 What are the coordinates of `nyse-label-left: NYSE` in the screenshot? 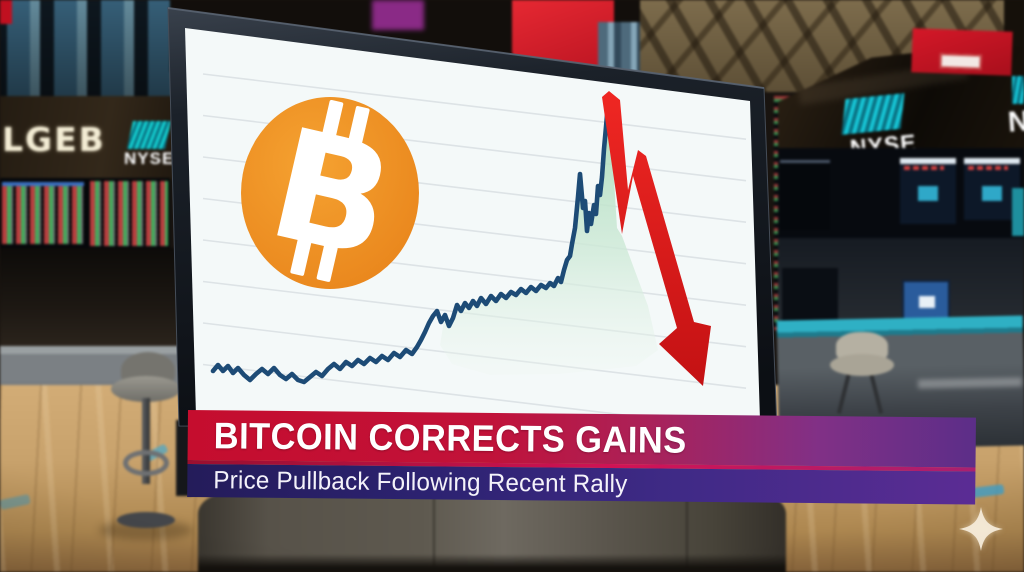 It's located at (149, 158).